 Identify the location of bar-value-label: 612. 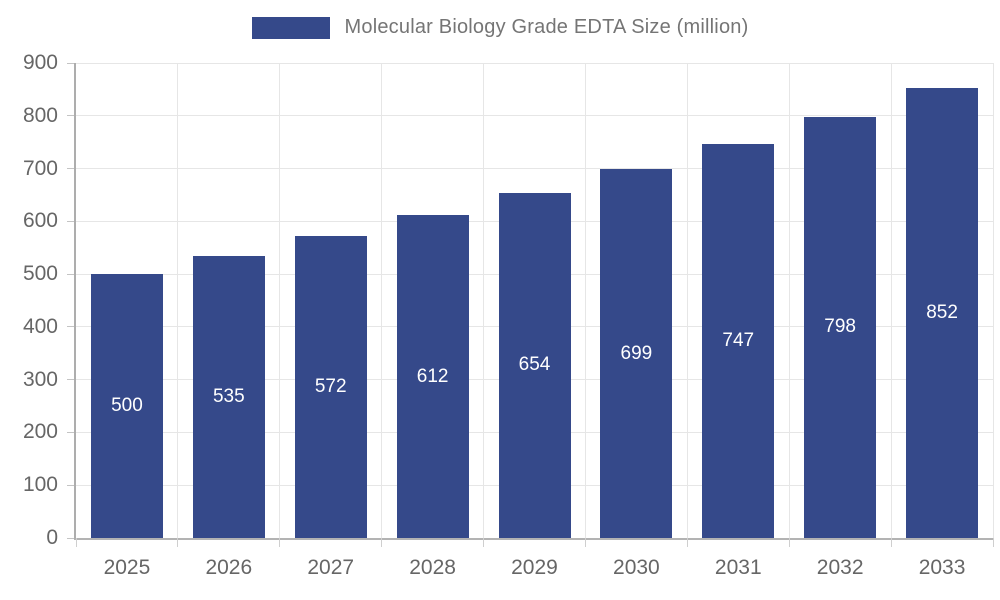
(432, 376).